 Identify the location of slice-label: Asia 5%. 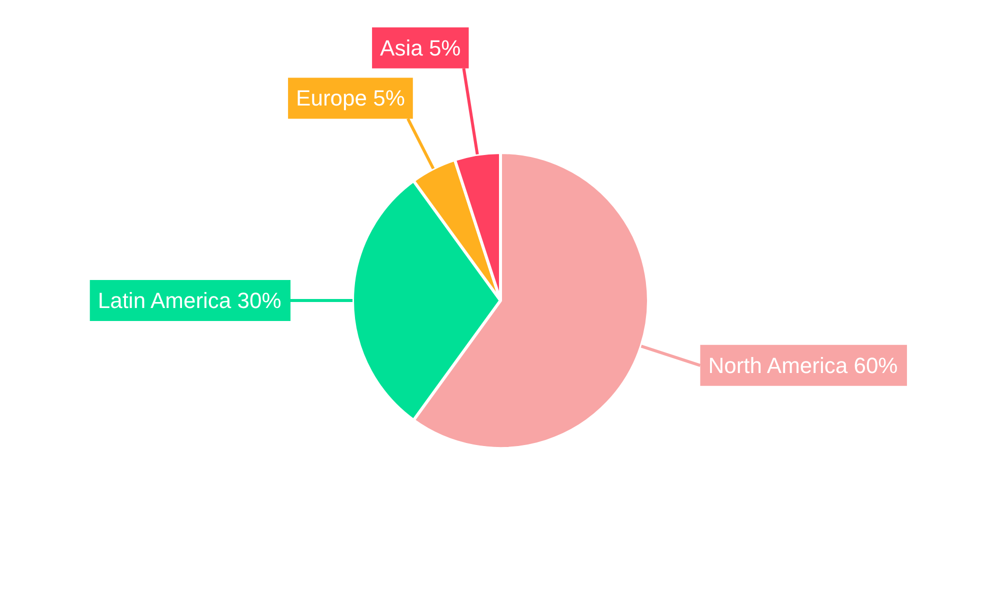
(420, 47).